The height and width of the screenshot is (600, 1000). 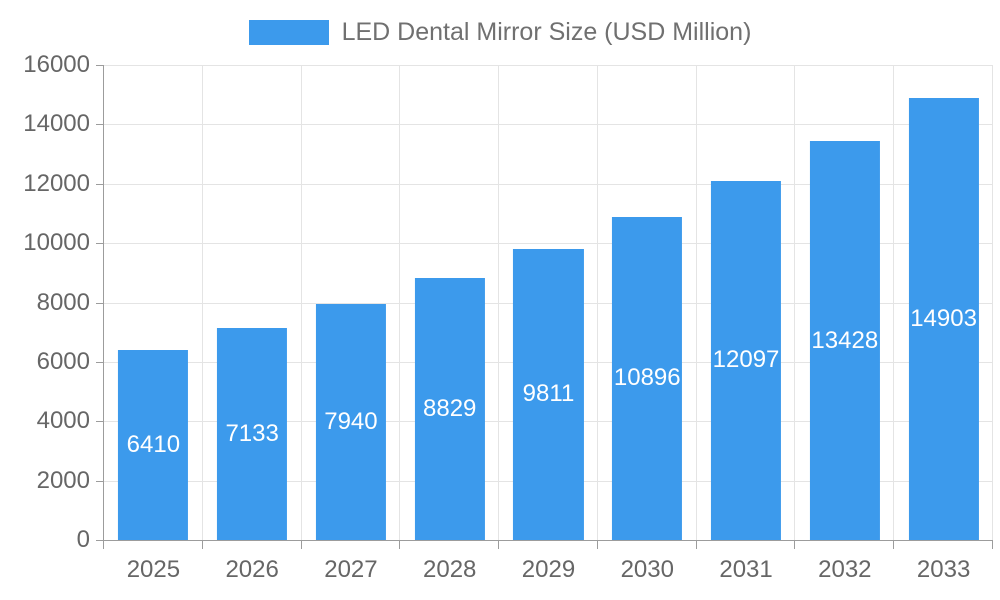 What do you see at coordinates (56, 243) in the screenshot?
I see `y-axis-tick-label: 10000` at bounding box center [56, 243].